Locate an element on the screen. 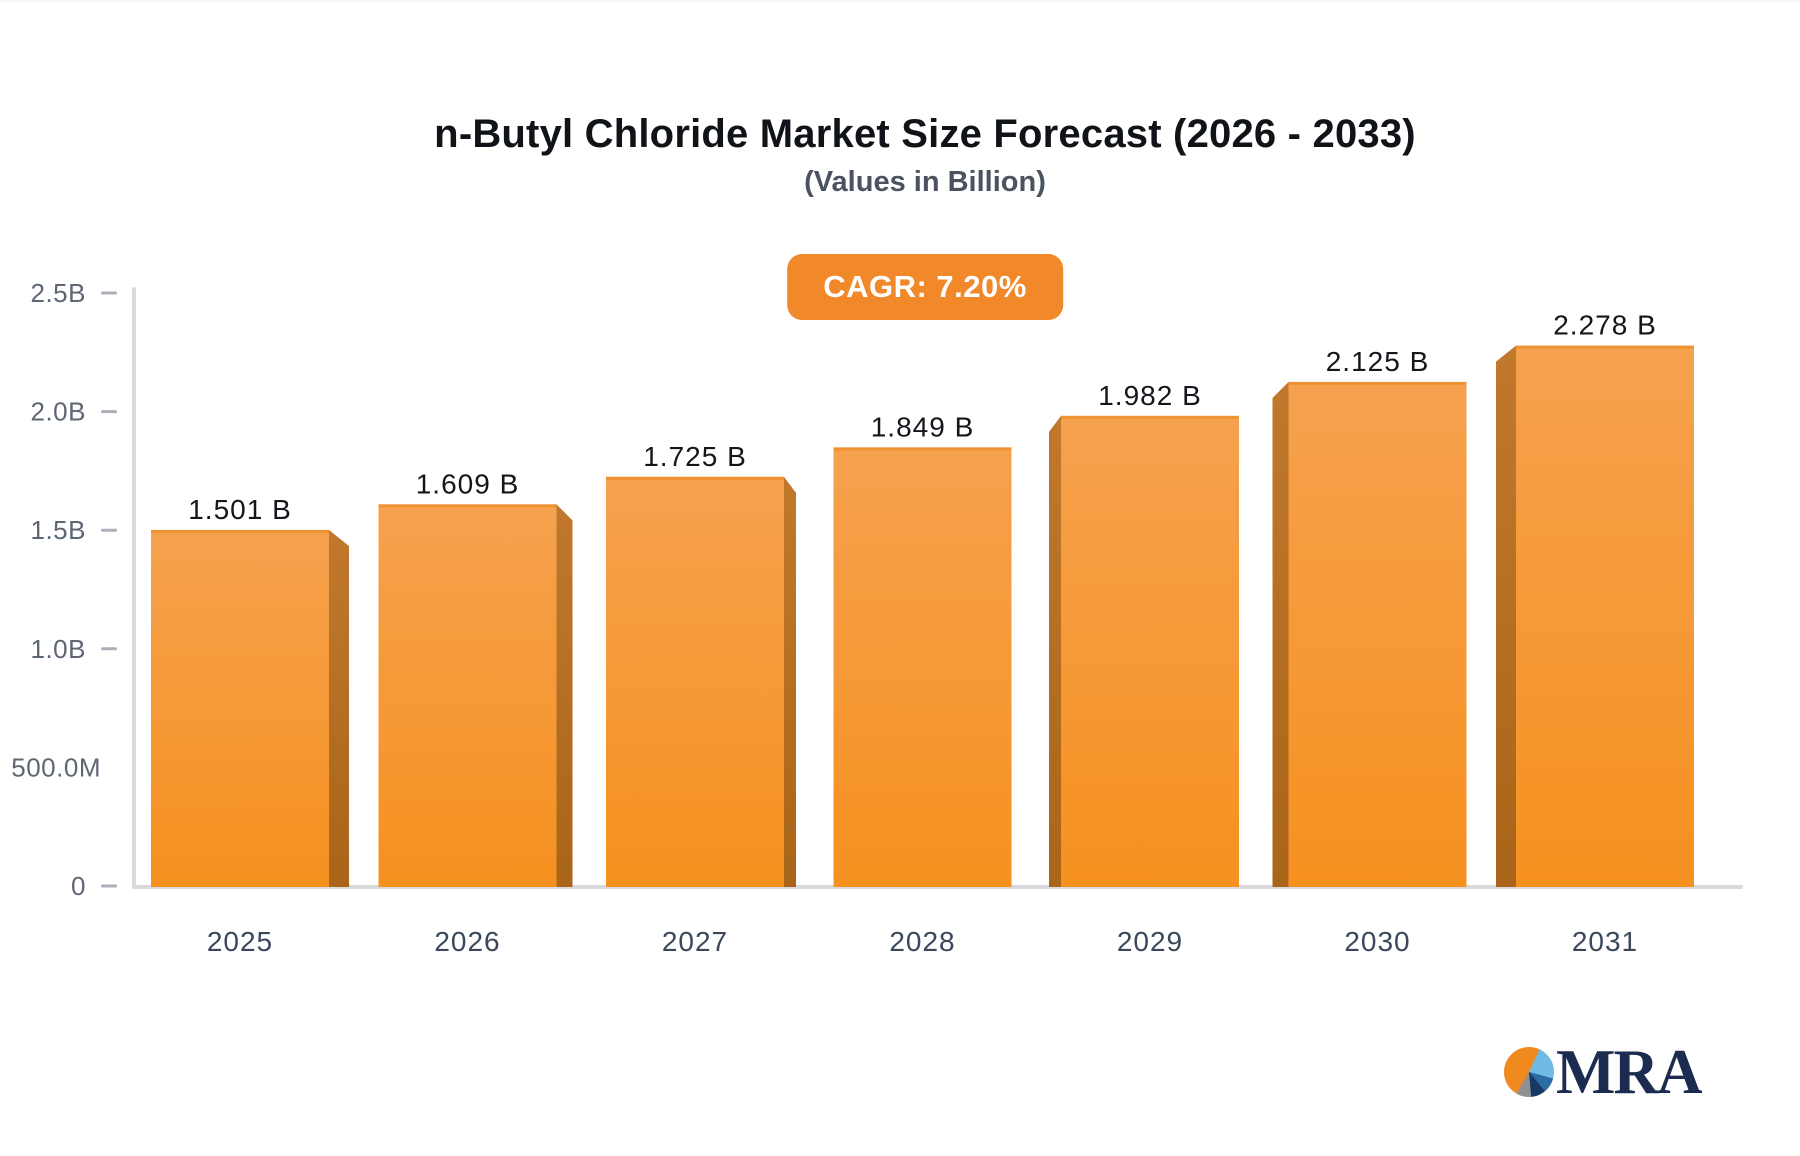 This screenshot has width=1800, height=1156. cagr-badge: CAGR: 7.20% is located at coordinates (925, 287).